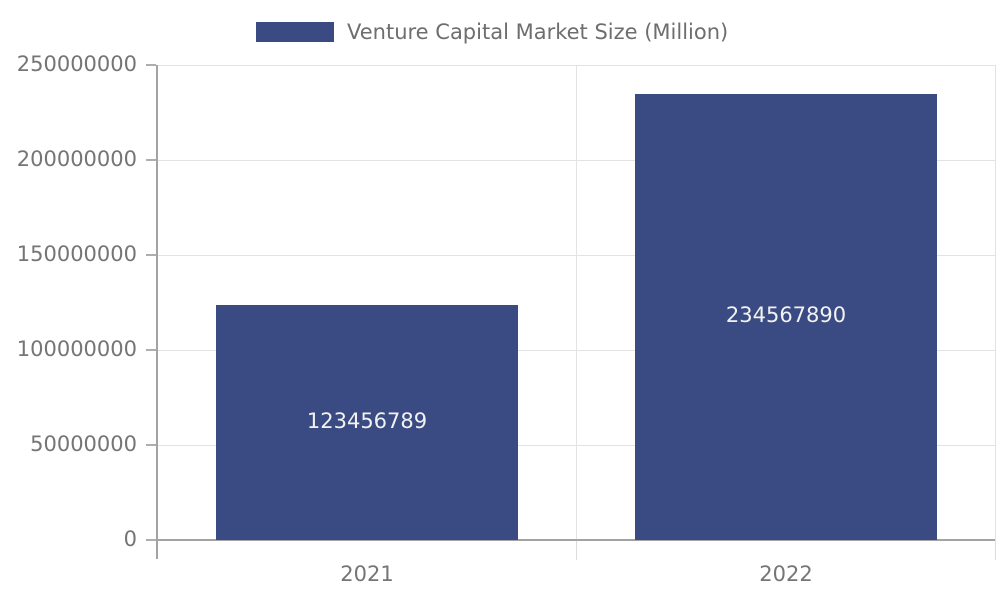 The height and width of the screenshot is (600, 1000). I want to click on legend-label: Venture Capital Market Size (Million), so click(538, 32).